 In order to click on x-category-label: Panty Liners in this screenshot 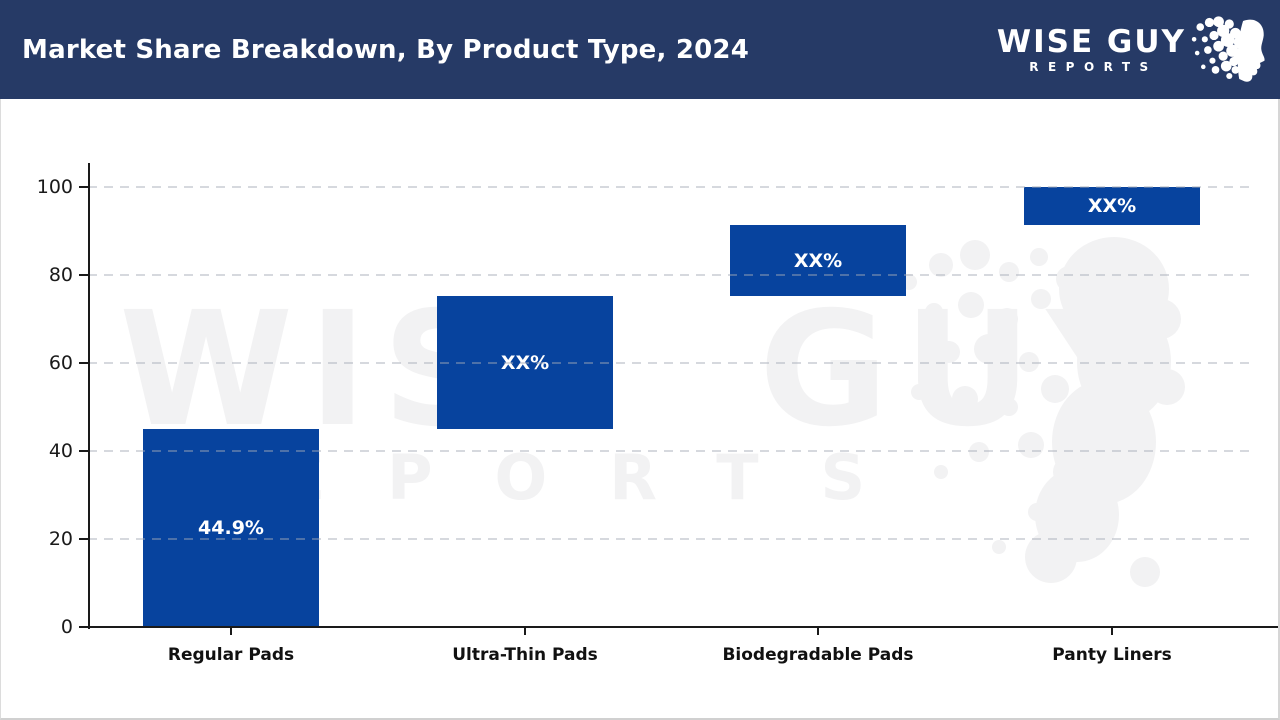, I will do `click(1112, 655)`.